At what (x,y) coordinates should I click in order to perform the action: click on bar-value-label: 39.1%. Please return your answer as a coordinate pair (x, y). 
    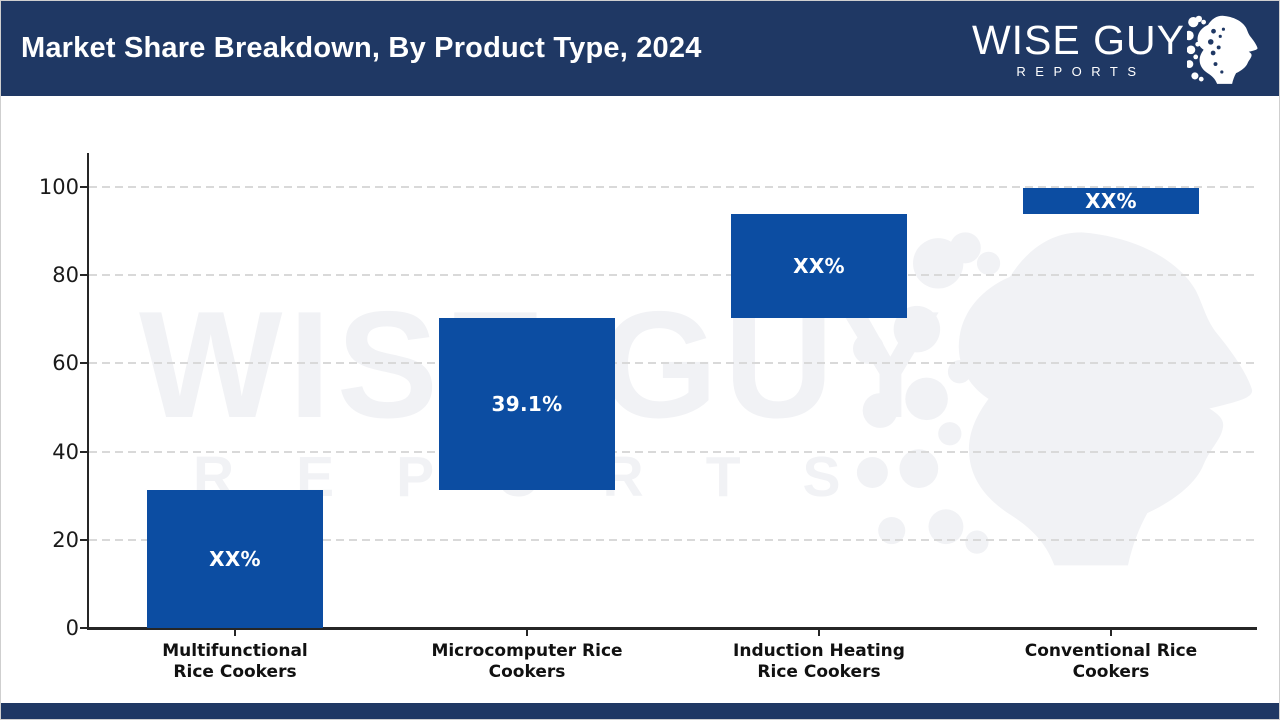
    Looking at the image, I should click on (527, 403).